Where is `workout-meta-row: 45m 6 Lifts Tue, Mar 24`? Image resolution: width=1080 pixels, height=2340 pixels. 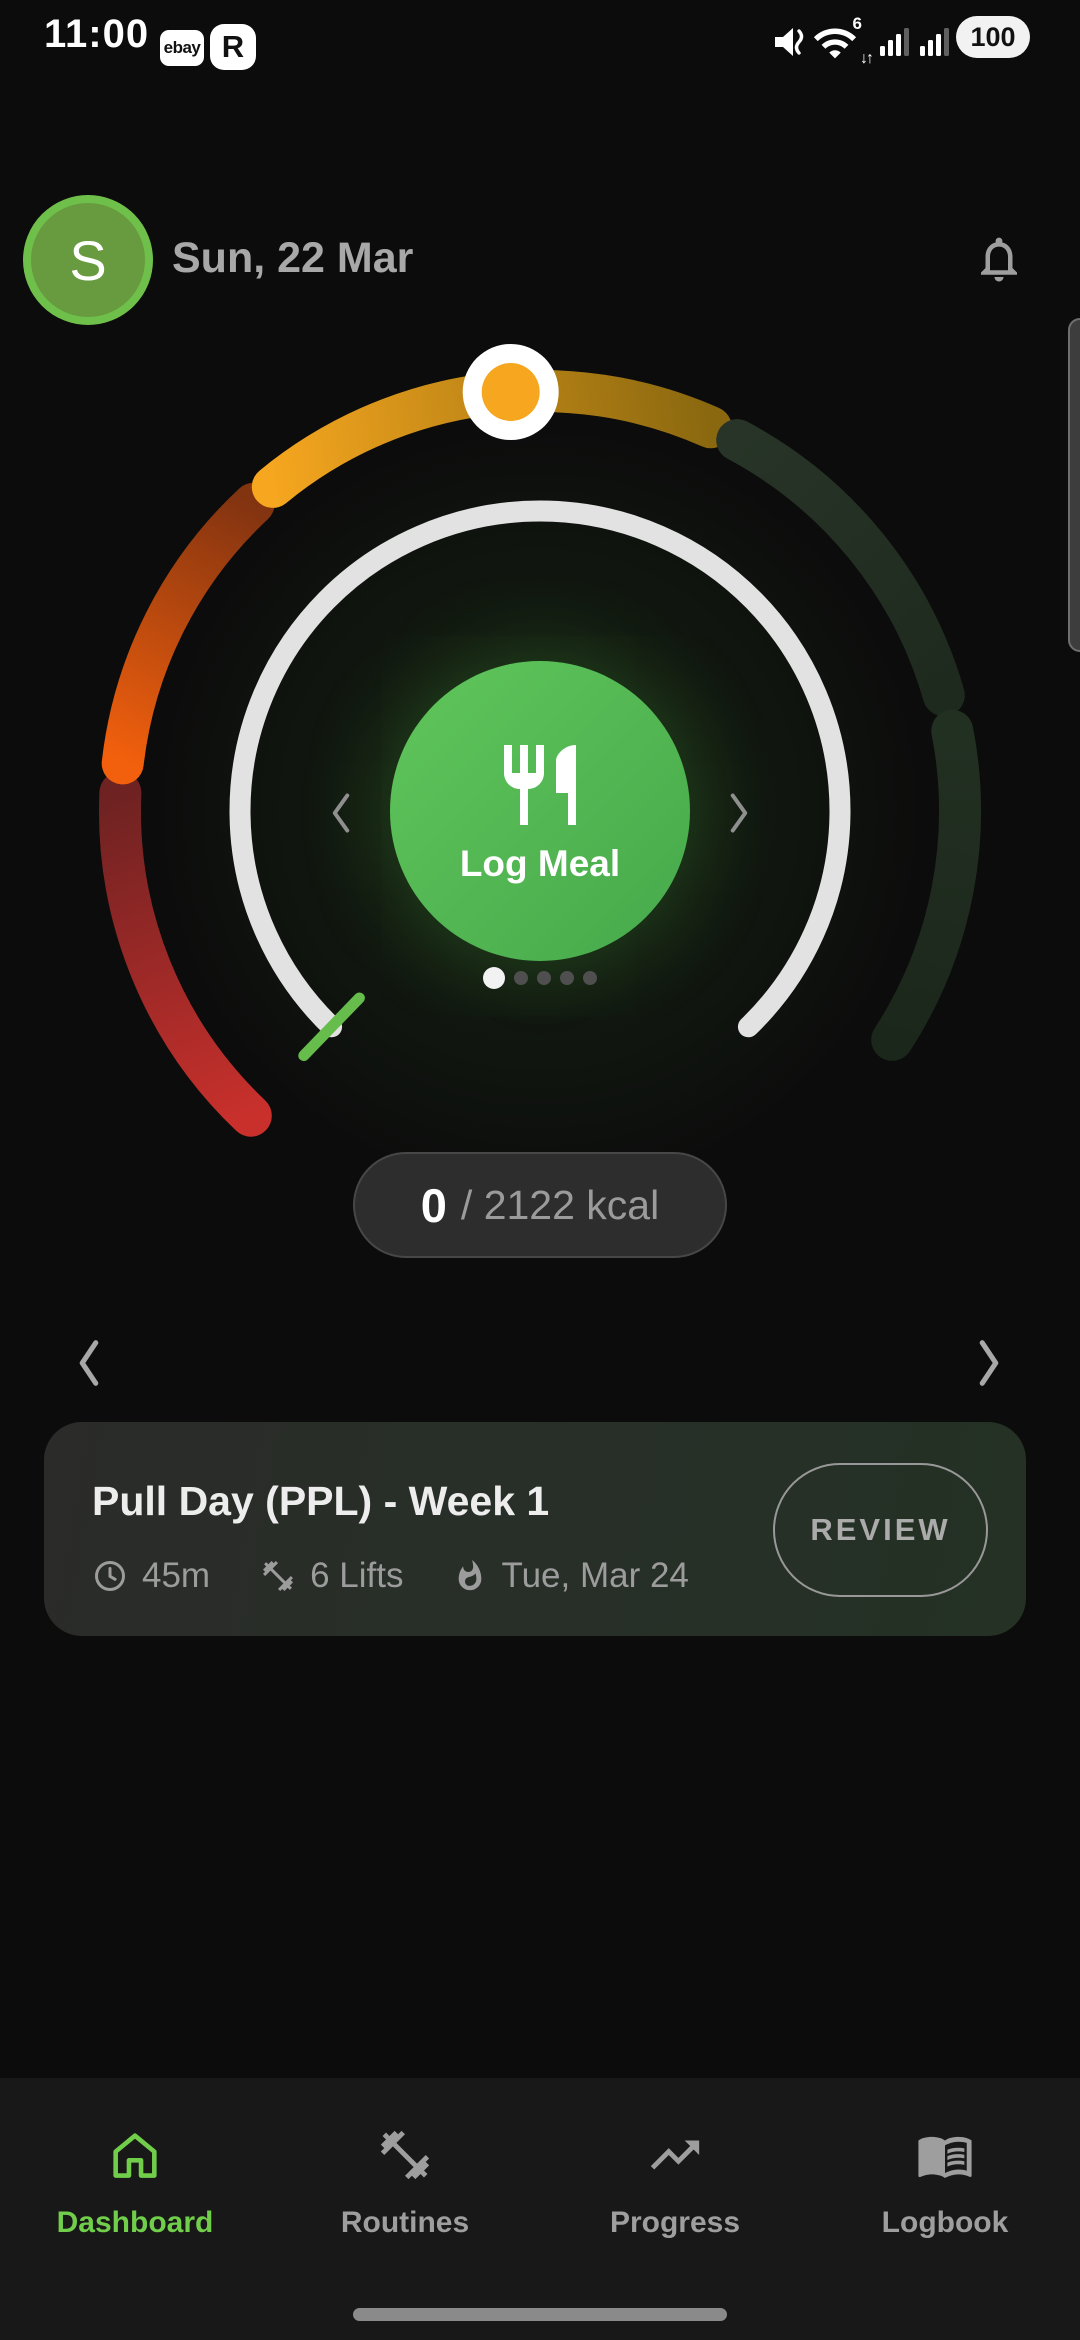 workout-meta-row: 45m 6 Lifts Tue, Mar 24 is located at coordinates (390, 1576).